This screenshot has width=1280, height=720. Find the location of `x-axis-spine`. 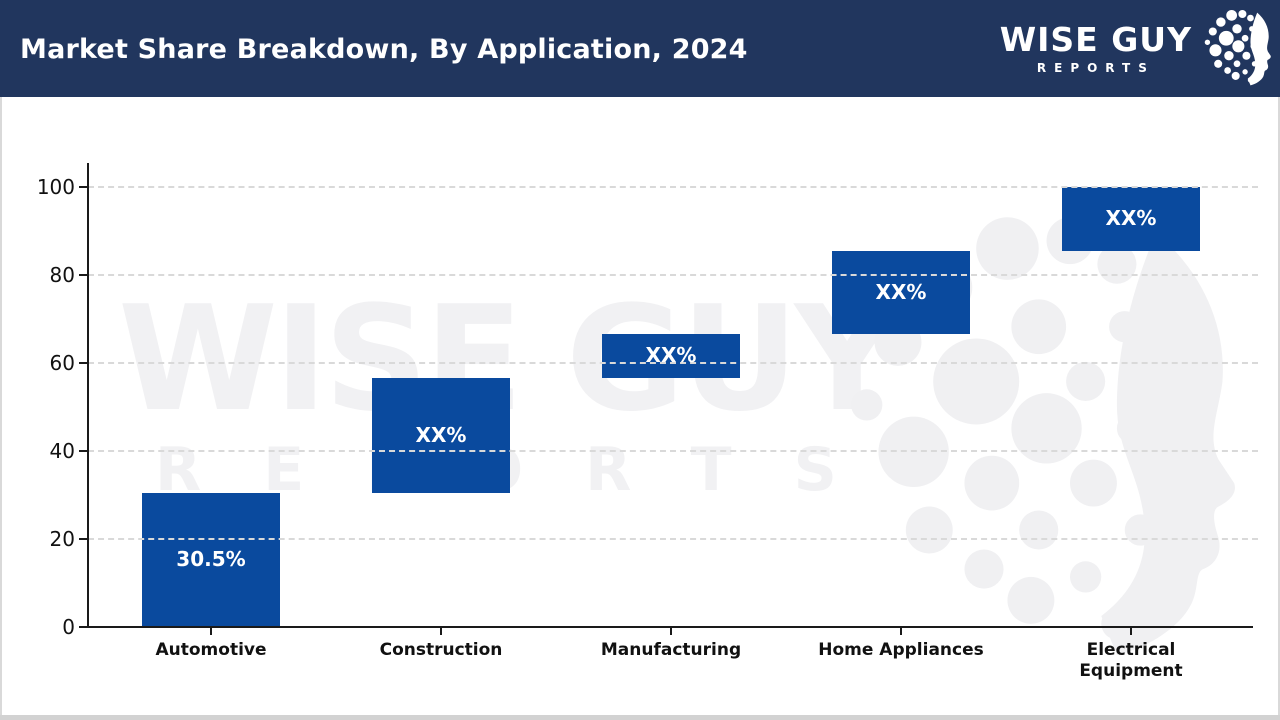

x-axis-spine is located at coordinates (666, 627).